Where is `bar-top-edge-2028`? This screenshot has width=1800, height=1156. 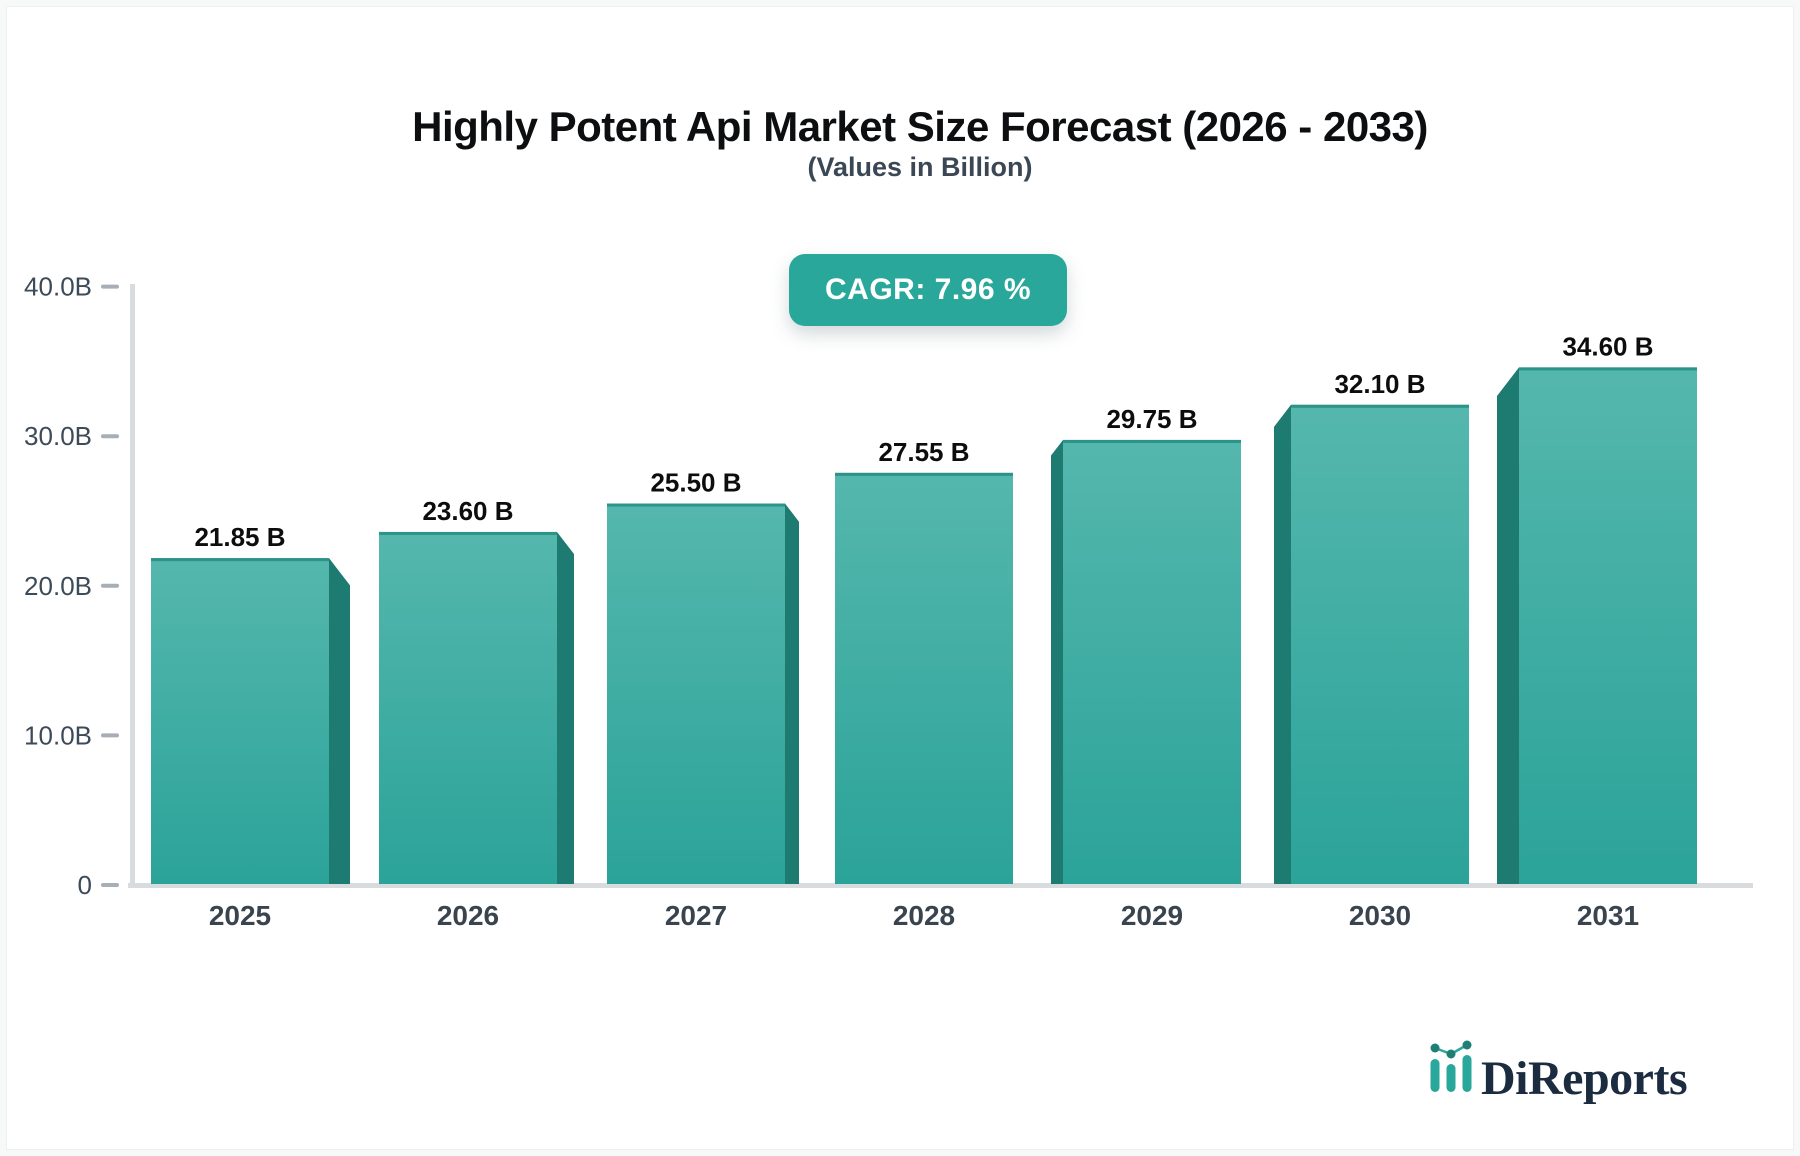 bar-top-edge-2028 is located at coordinates (924, 474).